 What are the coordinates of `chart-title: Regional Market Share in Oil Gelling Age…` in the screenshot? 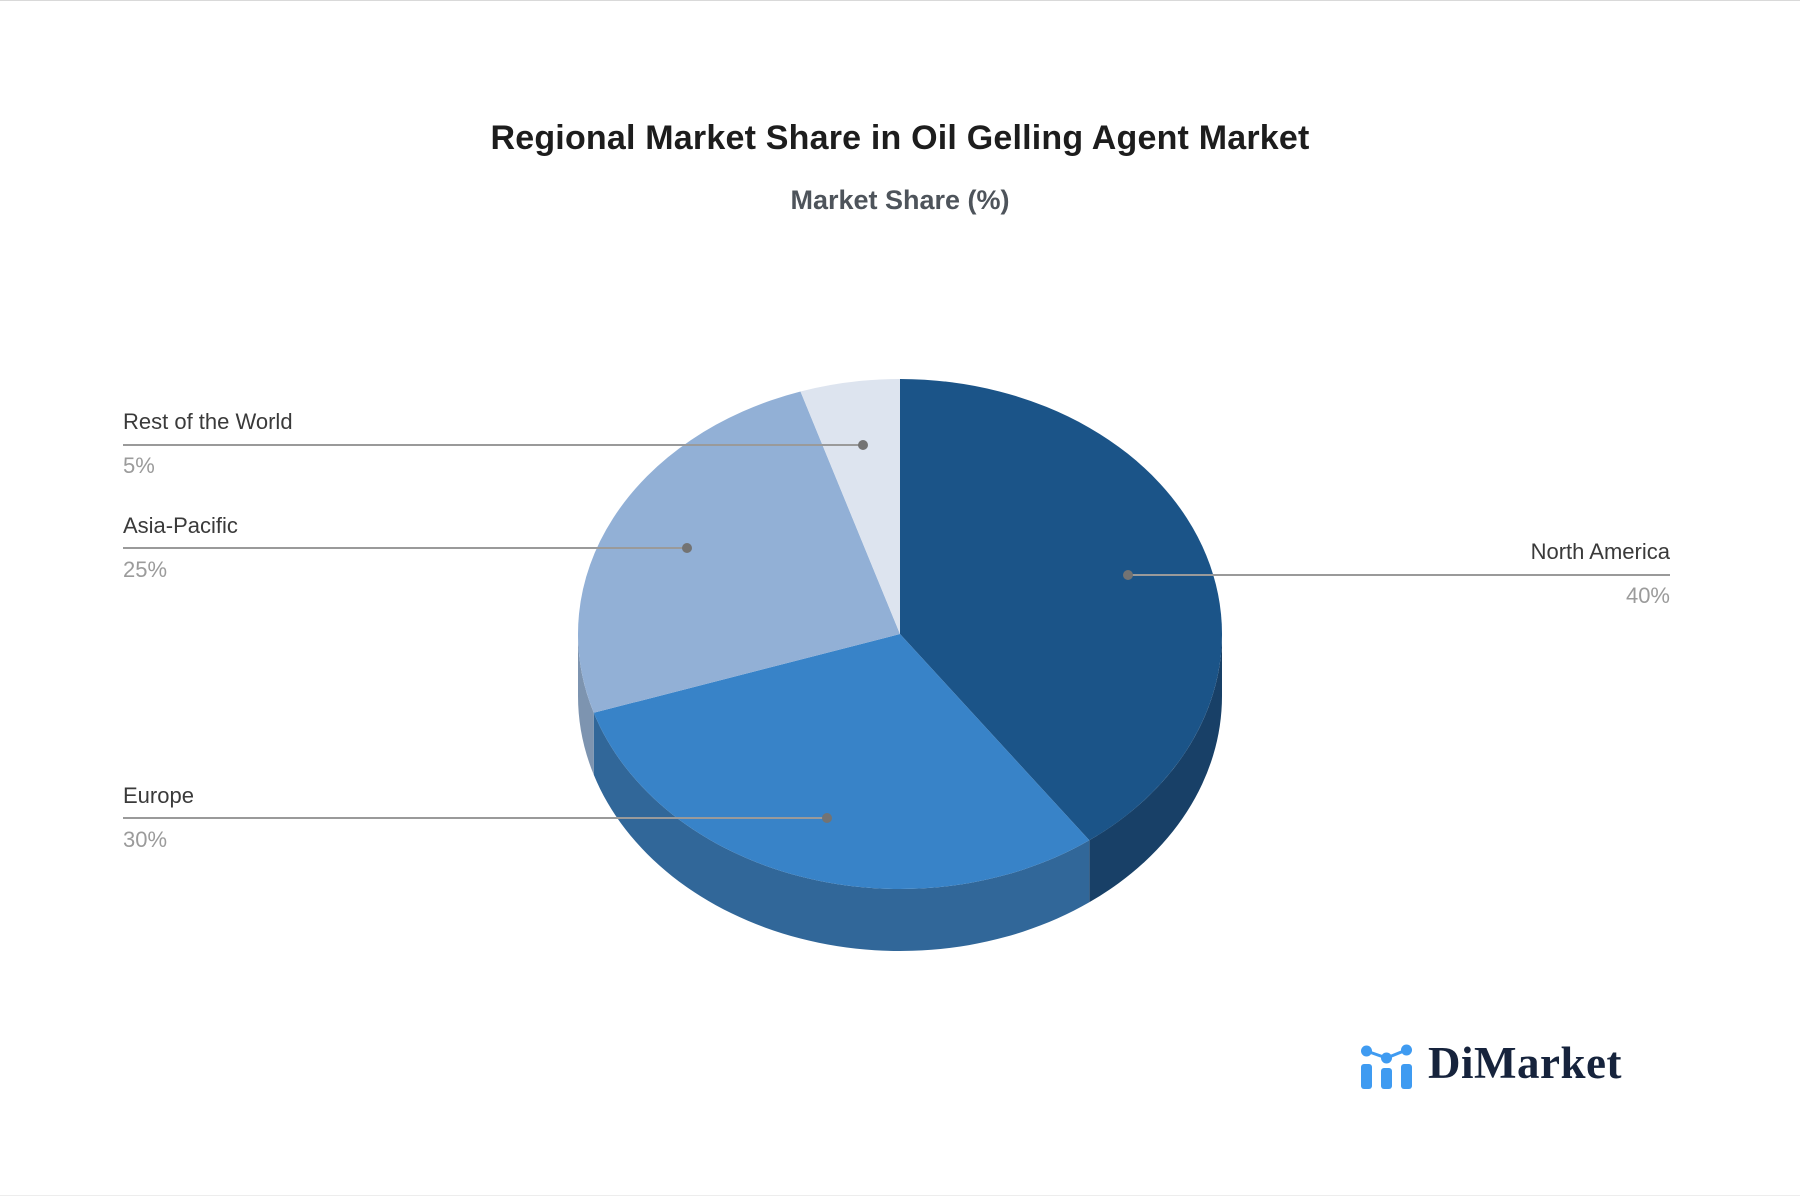 It's located at (900, 138).